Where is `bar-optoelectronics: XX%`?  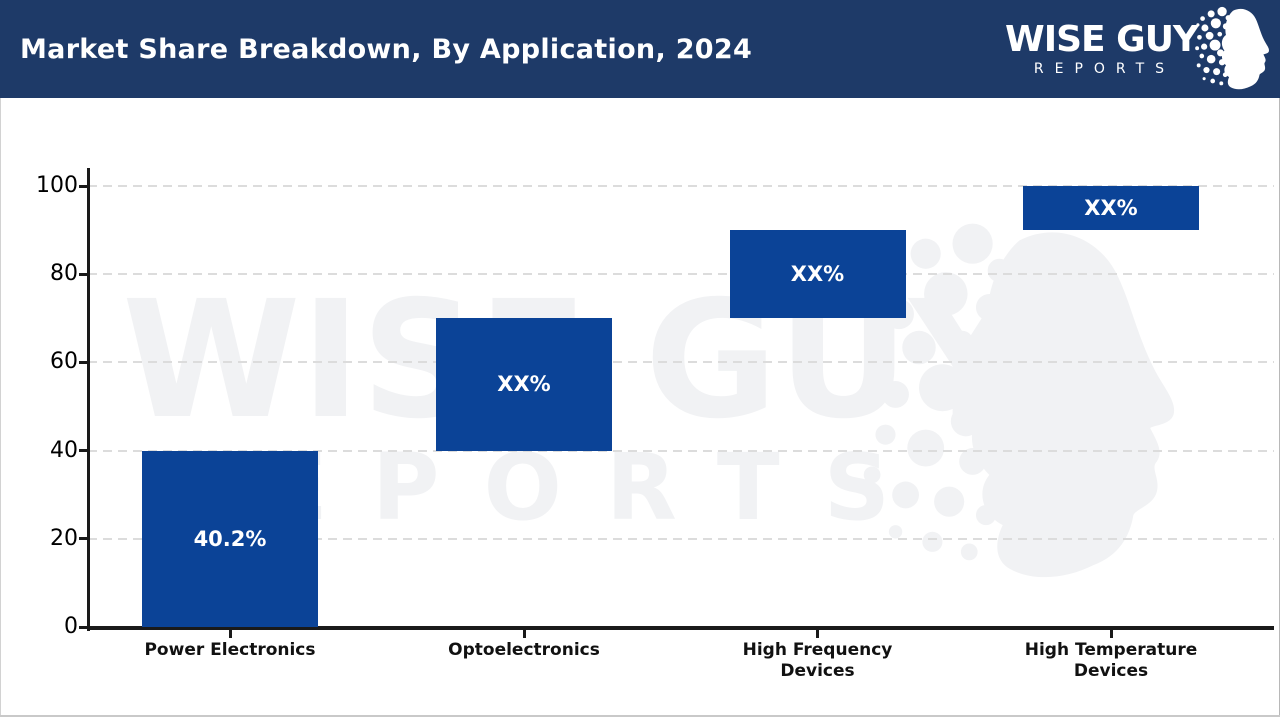
bar-optoelectronics: XX% is located at coordinates (524, 384).